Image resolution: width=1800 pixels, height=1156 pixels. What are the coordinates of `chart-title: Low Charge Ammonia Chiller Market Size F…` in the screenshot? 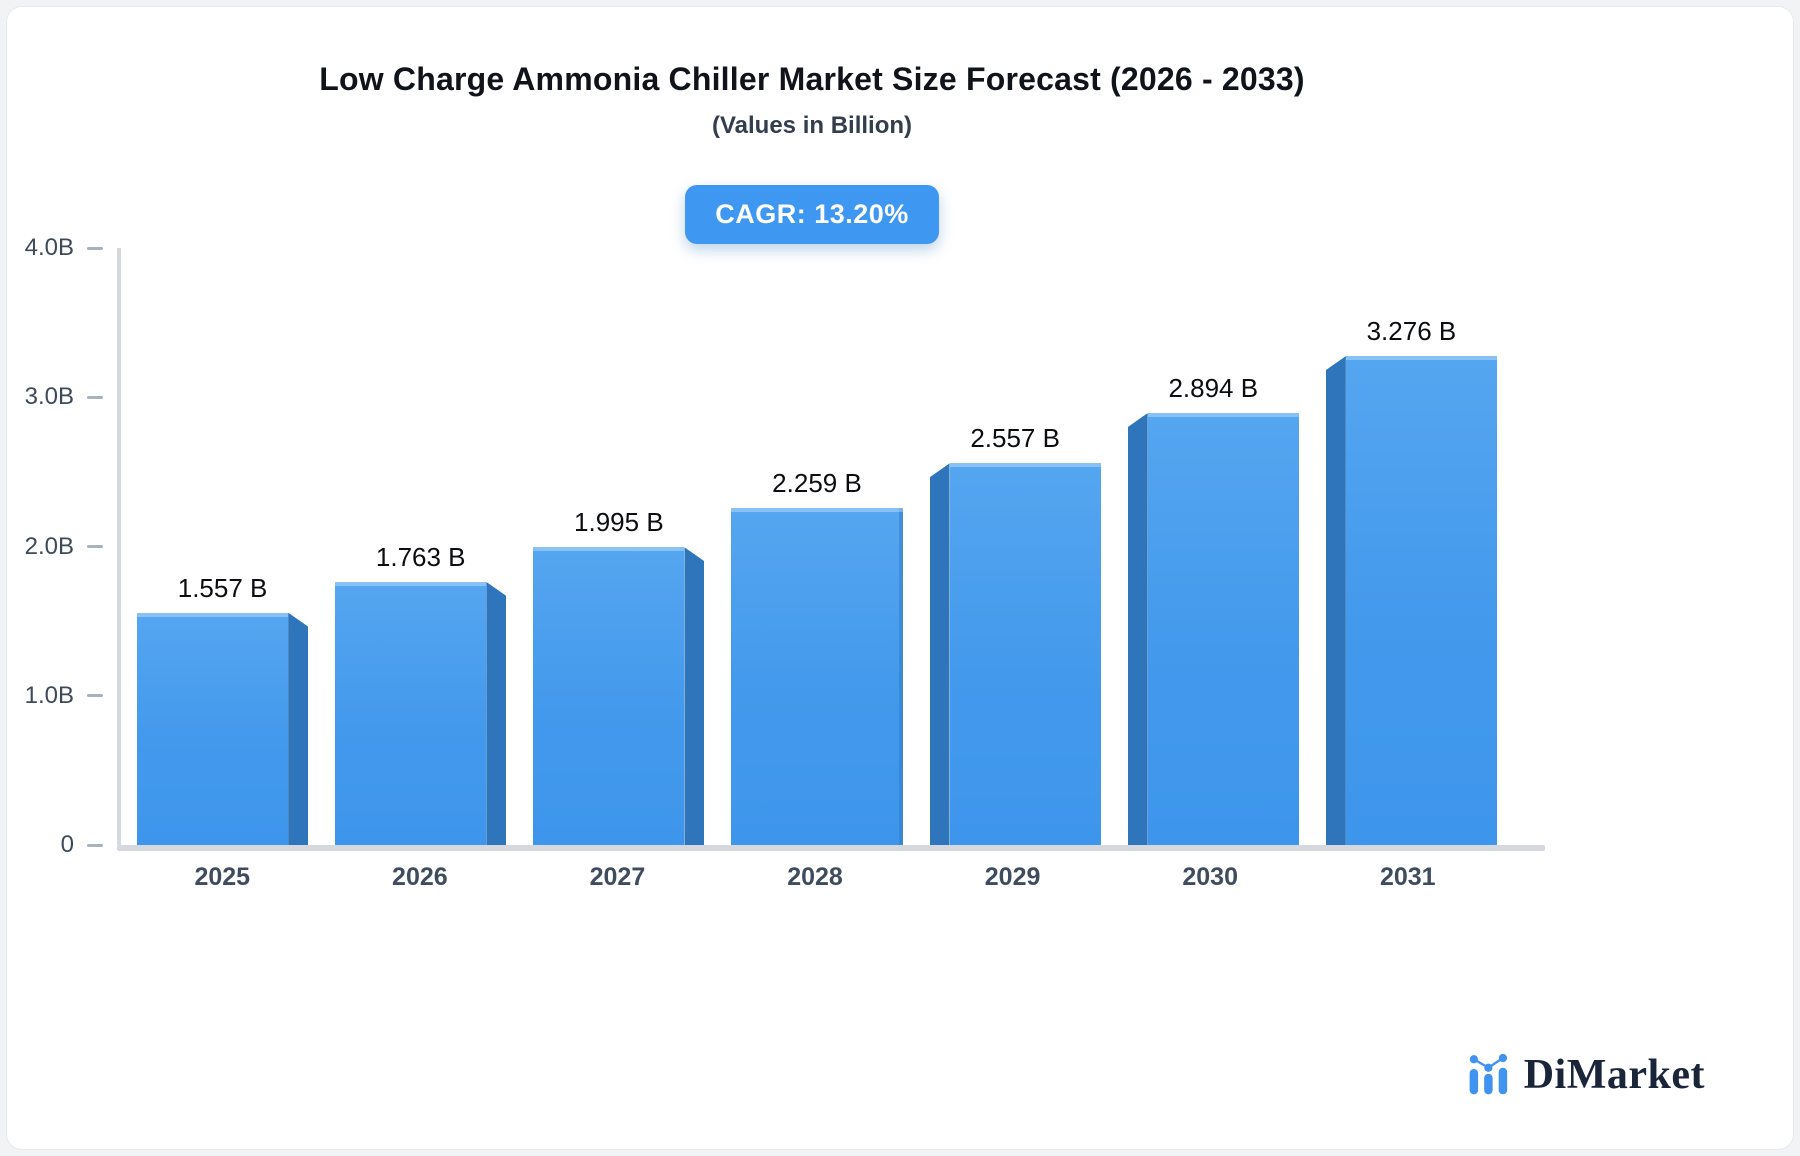 It's located at (812, 79).